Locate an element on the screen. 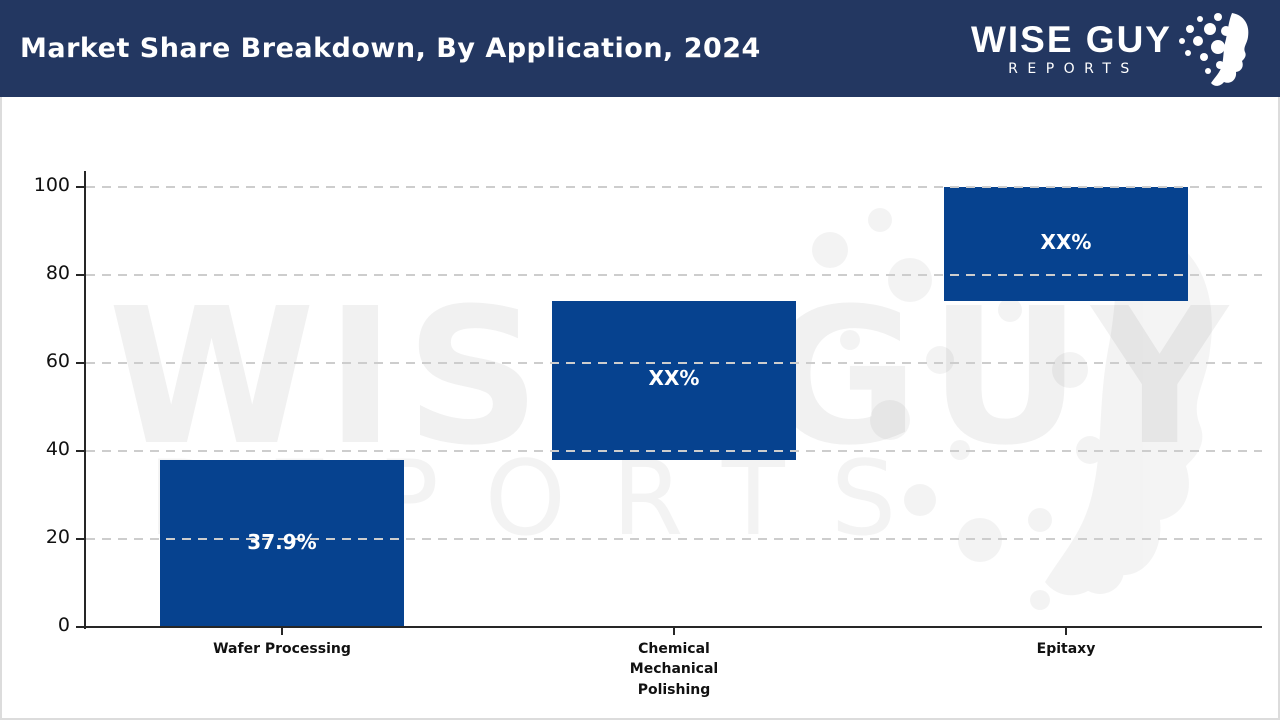 The height and width of the screenshot is (720, 1280). y-tick-label: 0 is located at coordinates (63, 625).